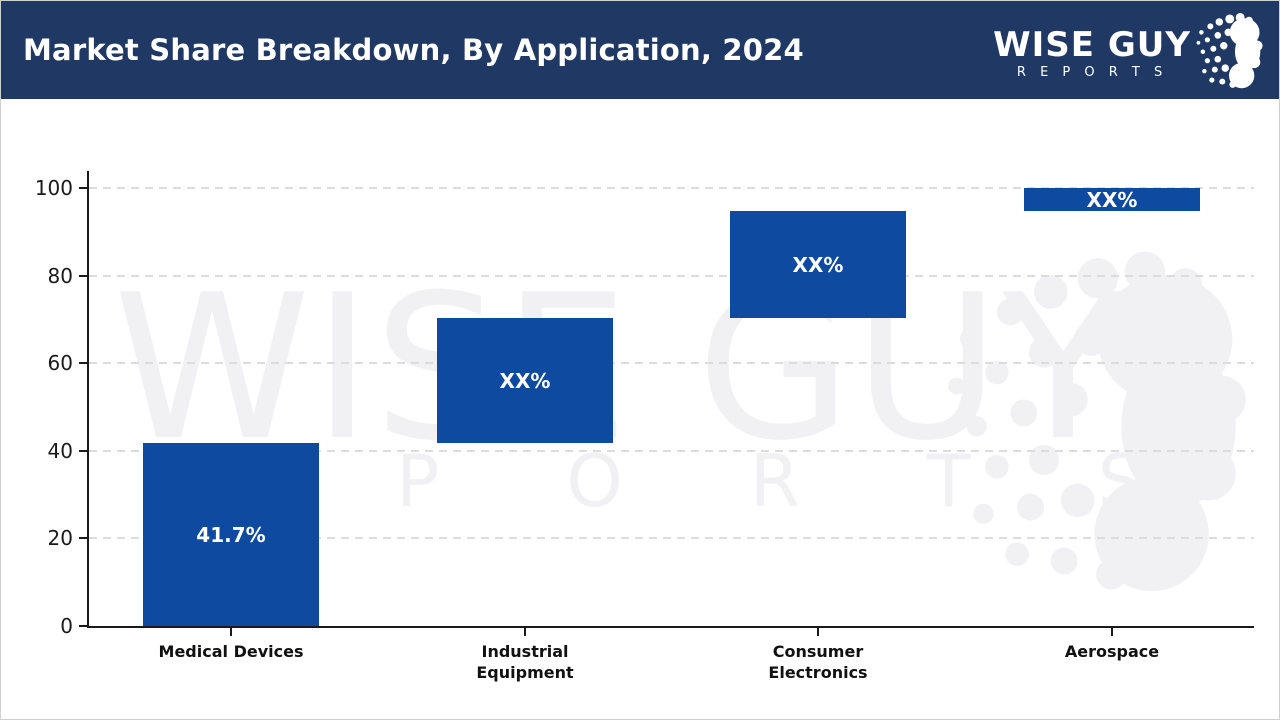 The width and height of the screenshot is (1280, 720). Describe the element at coordinates (525, 651) in the screenshot. I see `category-label-line: Industrial` at that location.